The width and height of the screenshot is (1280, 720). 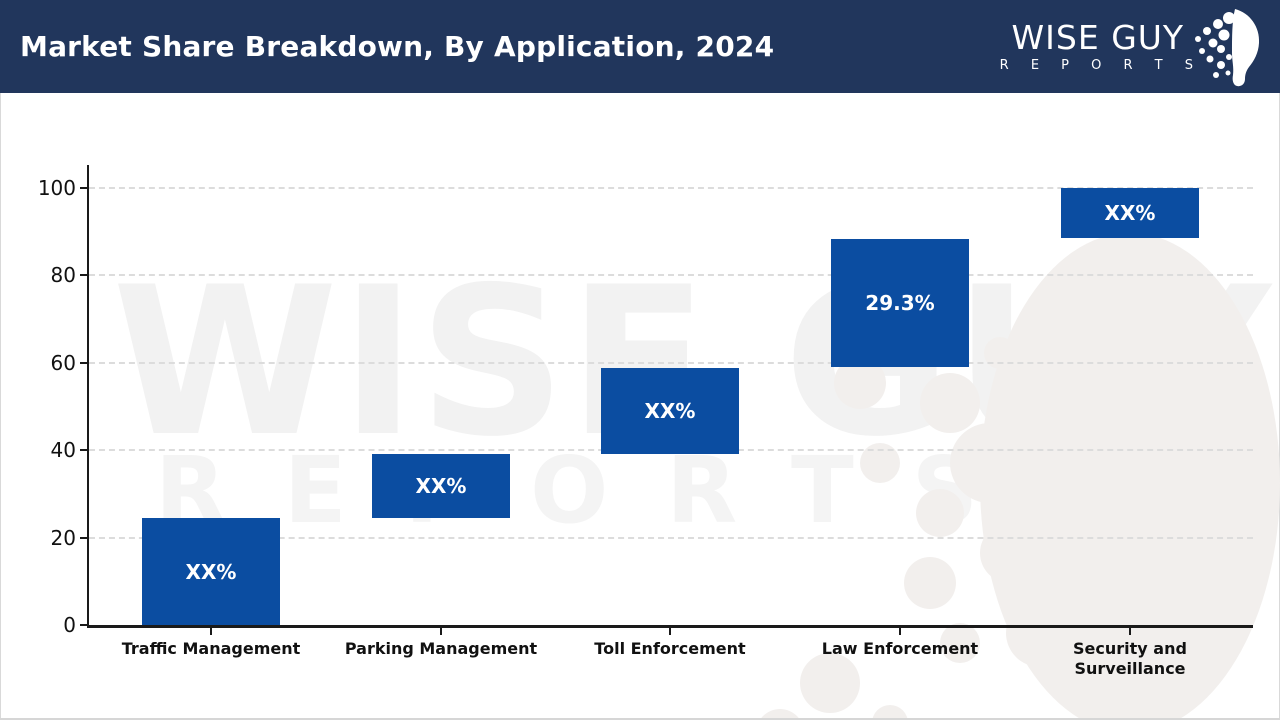 I want to click on bar-toll-enforcement: XX%, so click(x=670, y=410).